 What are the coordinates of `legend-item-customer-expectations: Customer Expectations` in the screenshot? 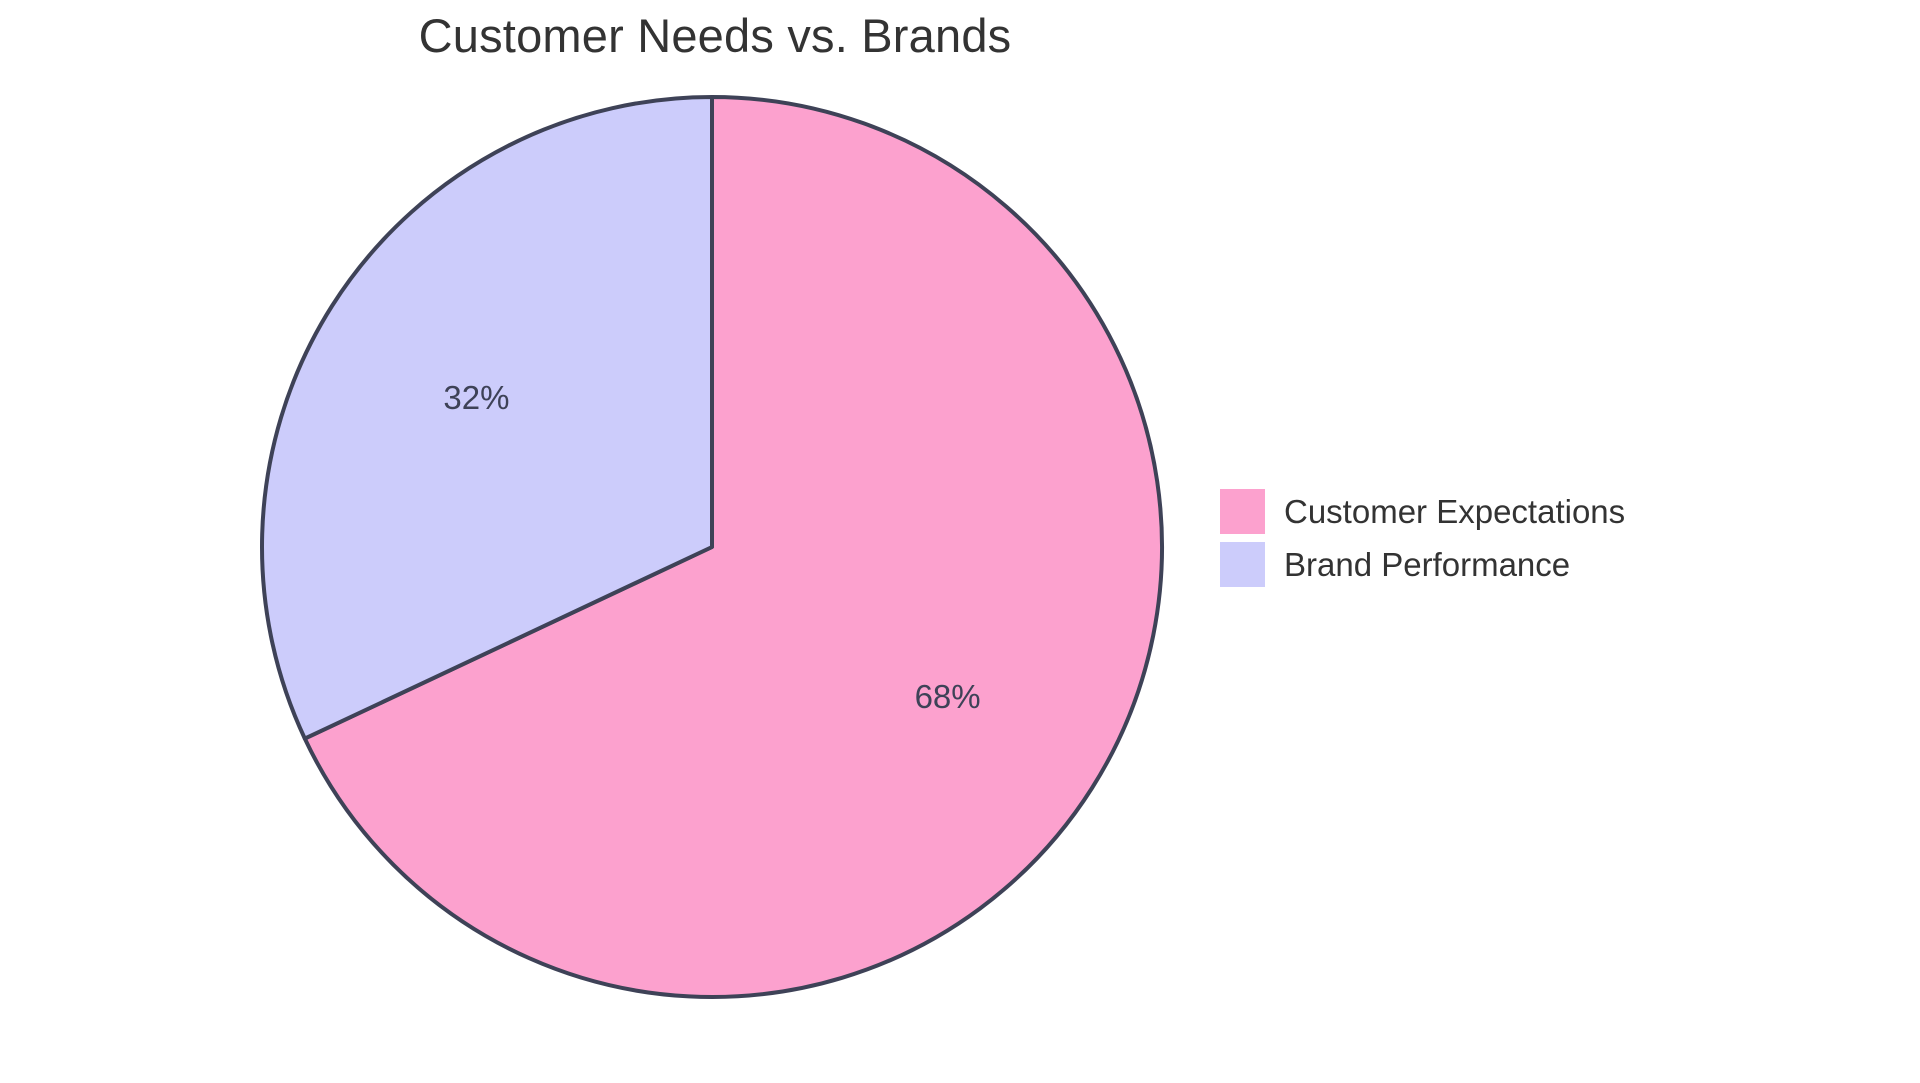 It's located at (1422, 511).